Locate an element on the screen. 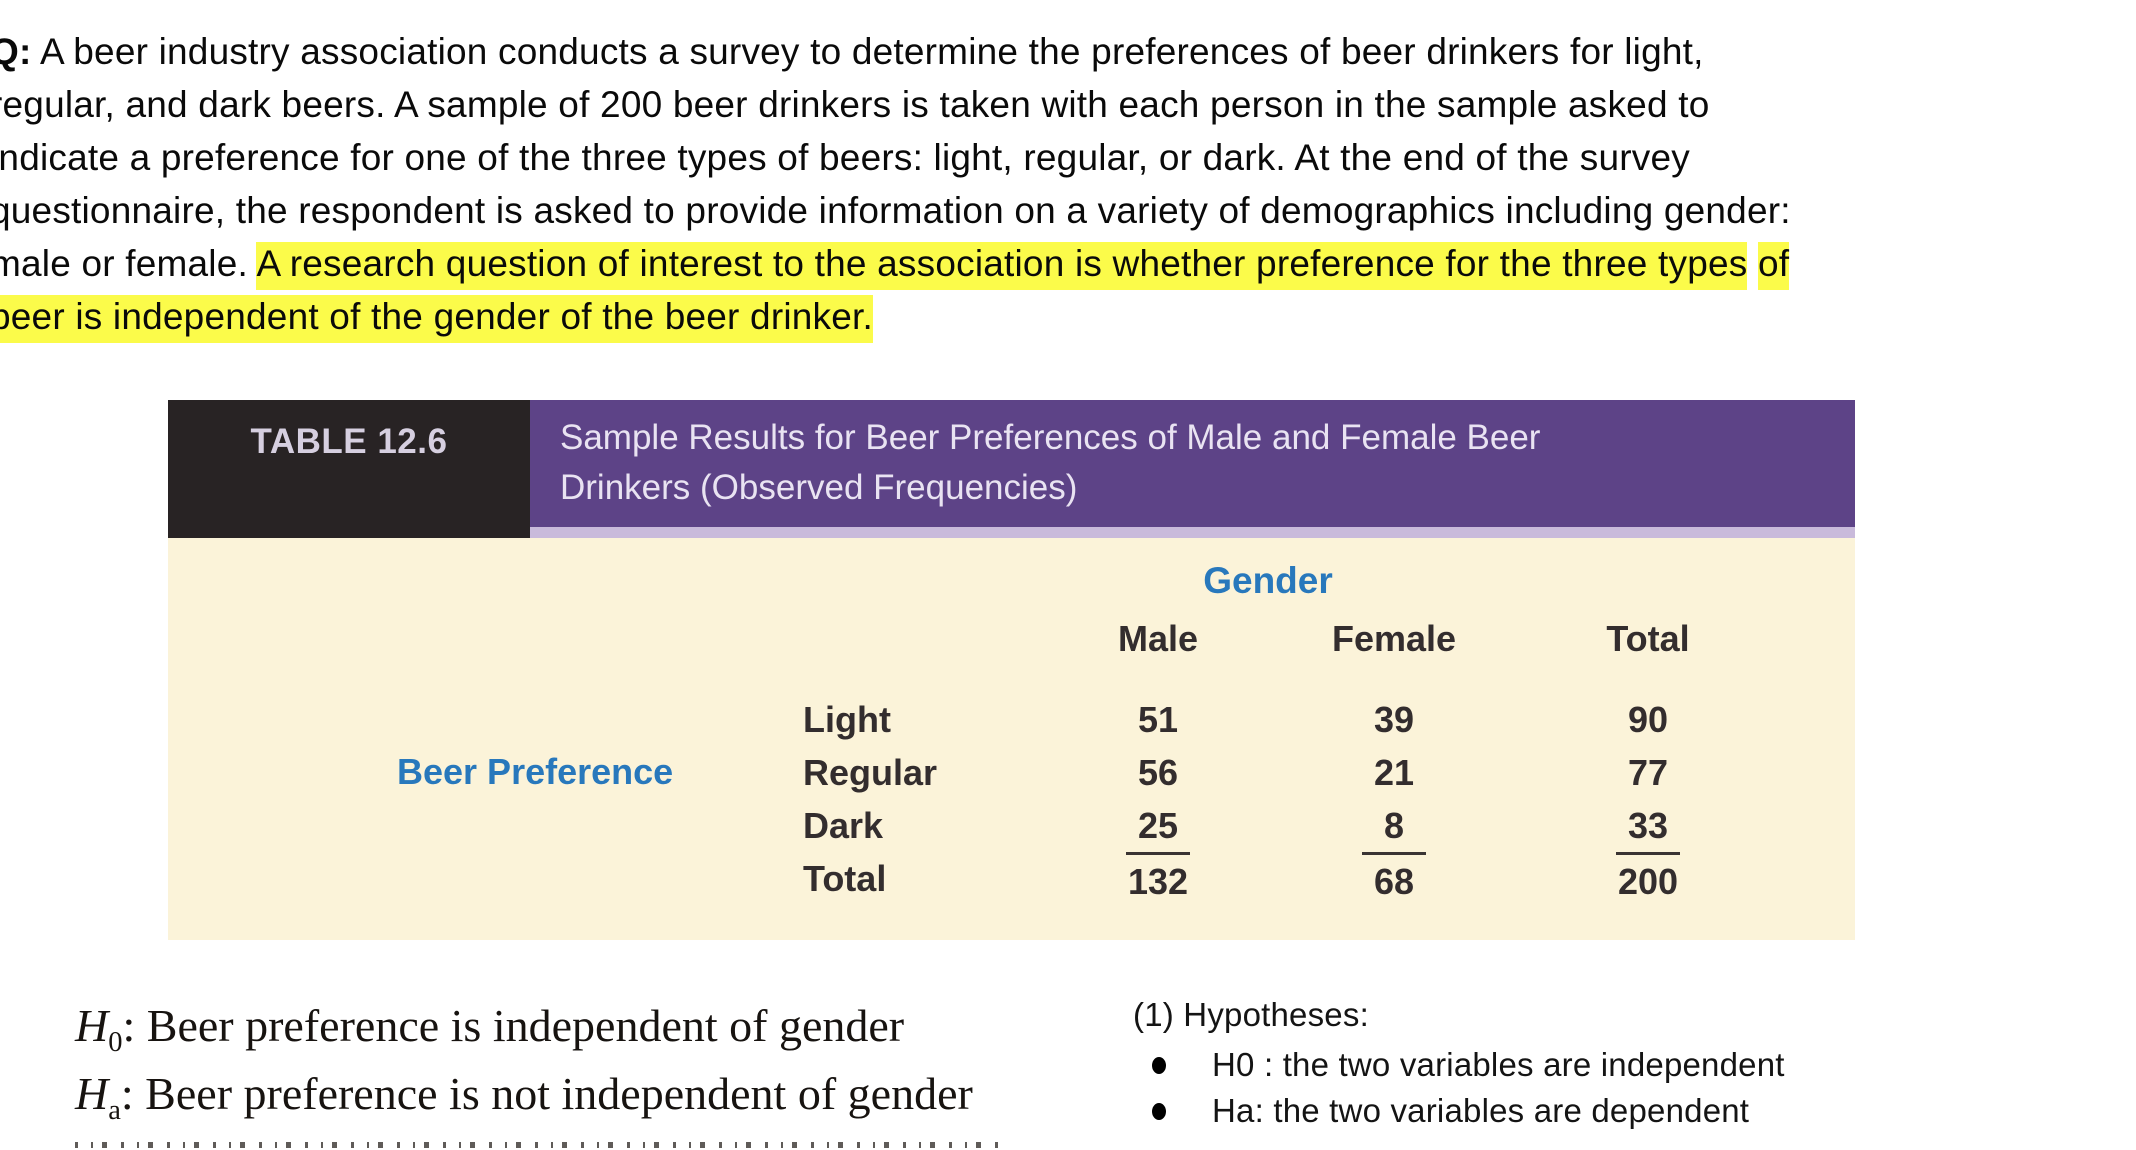 The height and width of the screenshot is (1150, 2136). column-header-female: Female is located at coordinates (1394, 638).